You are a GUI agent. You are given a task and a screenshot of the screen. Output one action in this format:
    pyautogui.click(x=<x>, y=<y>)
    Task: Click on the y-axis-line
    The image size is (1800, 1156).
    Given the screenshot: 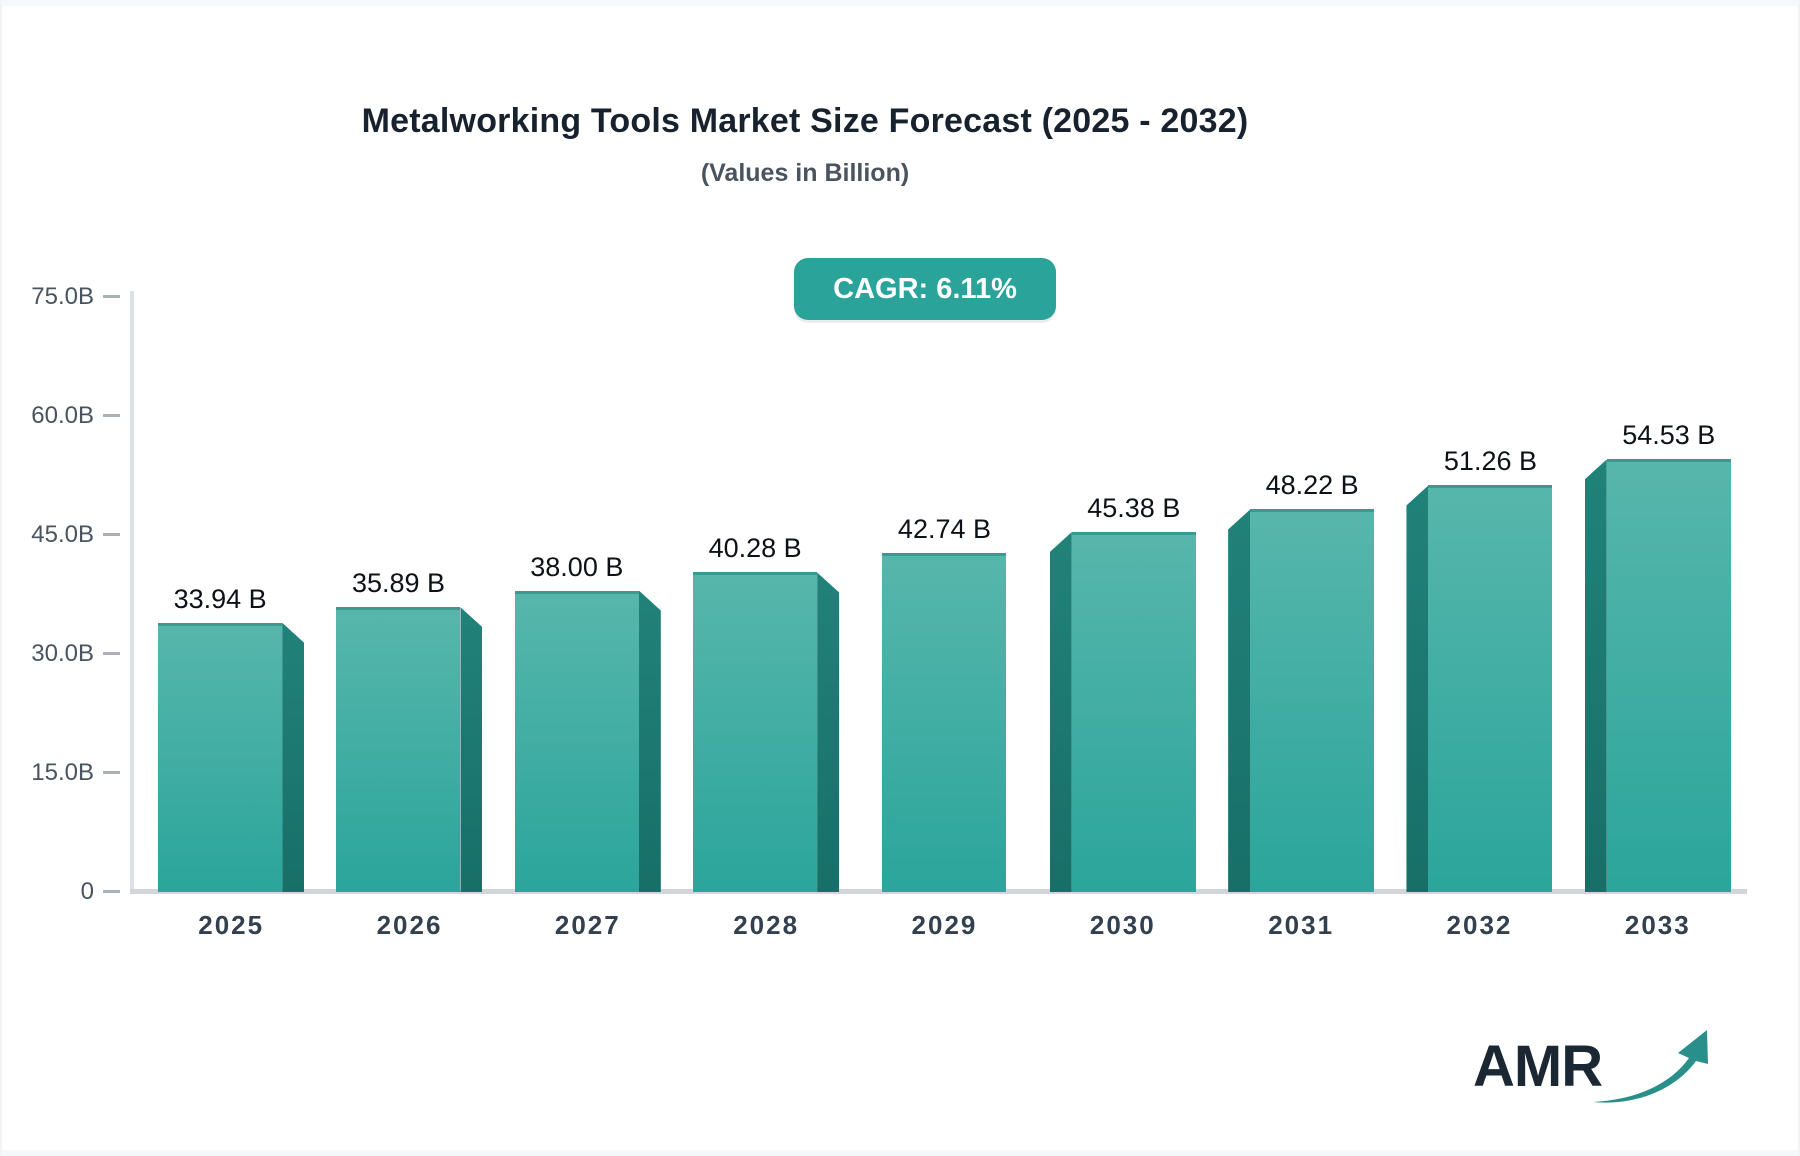 What is the action you would take?
    pyautogui.click(x=132, y=591)
    